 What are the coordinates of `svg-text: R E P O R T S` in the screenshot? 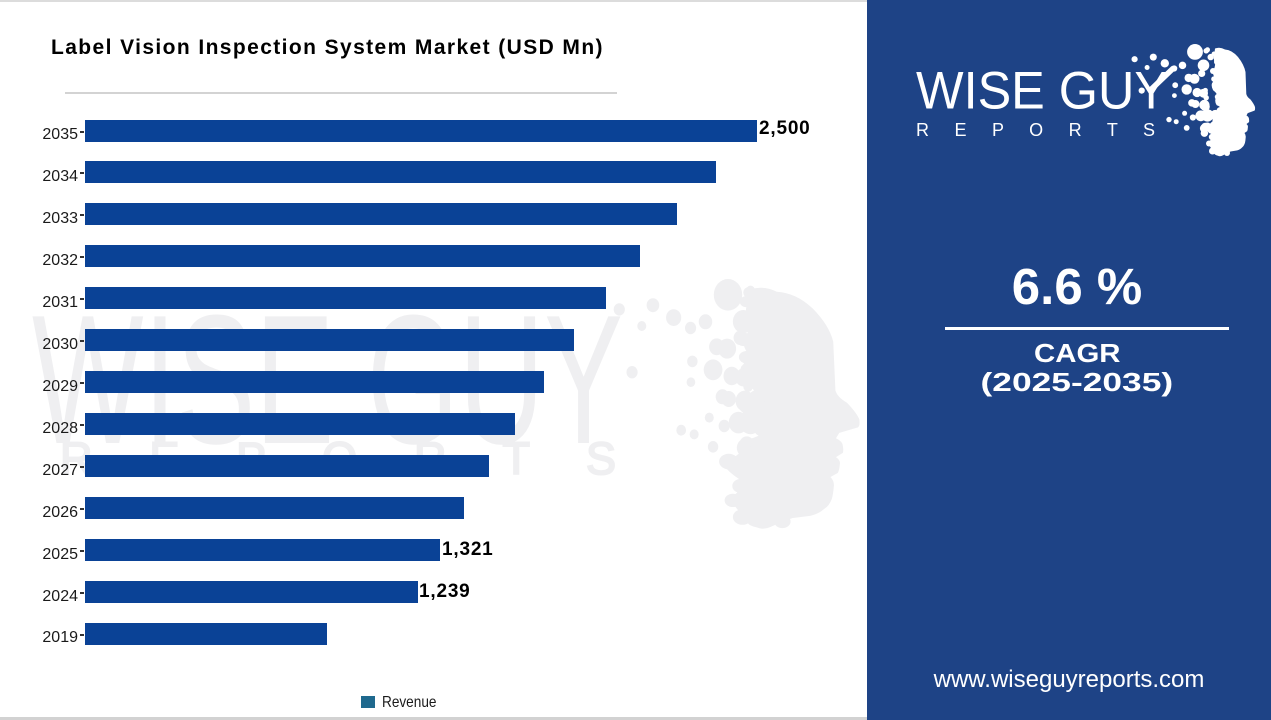 It's located at (1035, 130).